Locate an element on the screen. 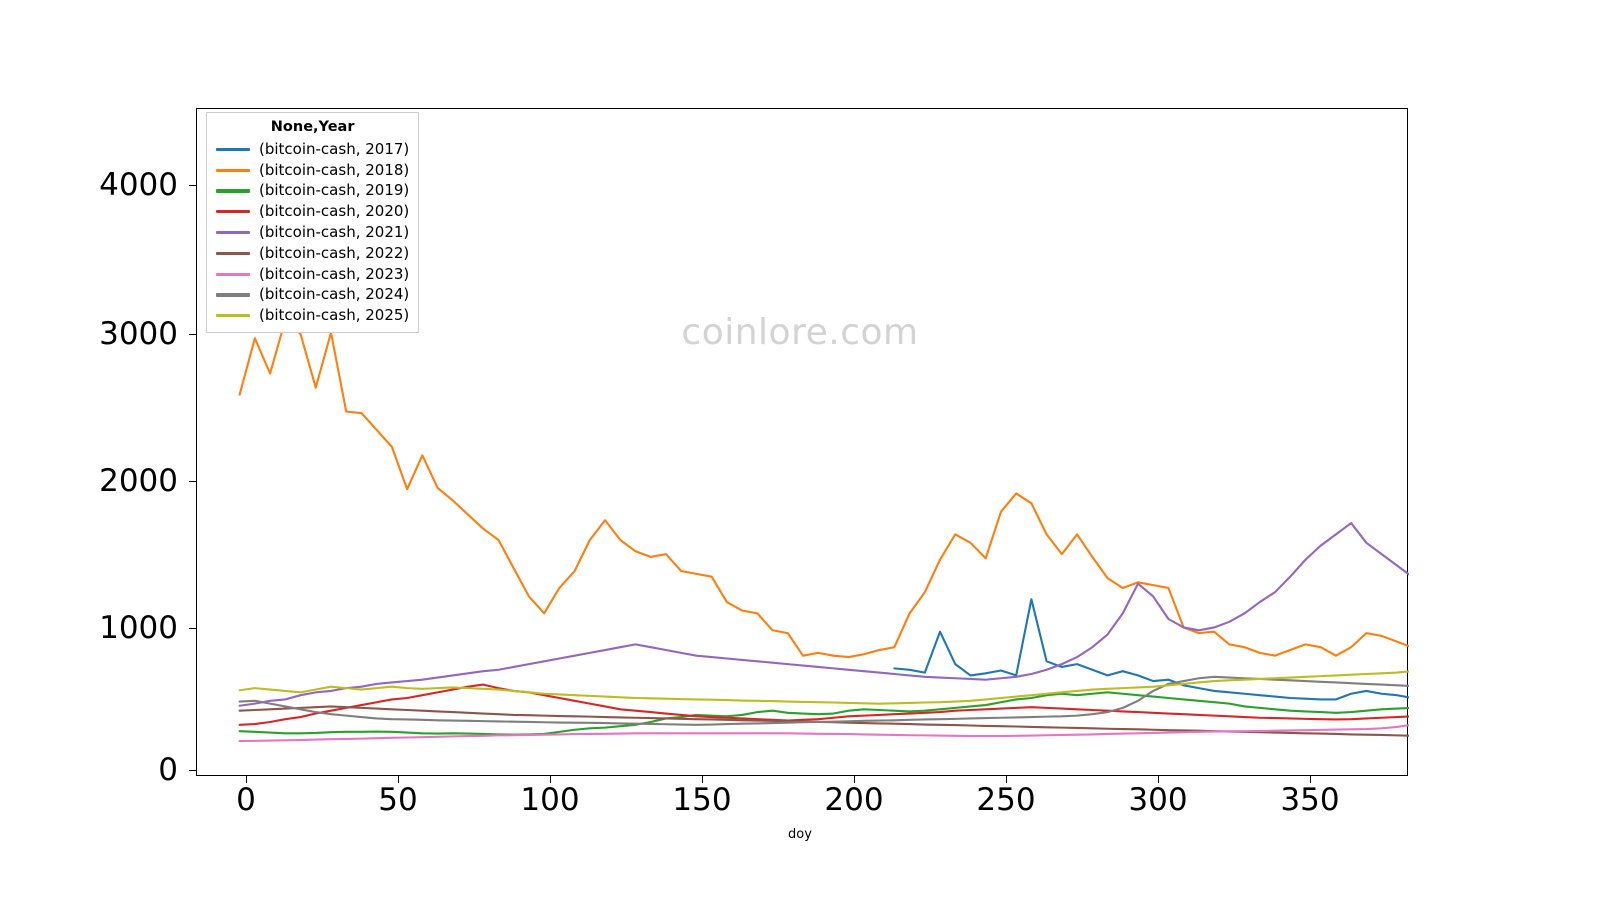 This screenshot has height=900, width=1600. xtick-label-50: 50 is located at coordinates (398, 800).